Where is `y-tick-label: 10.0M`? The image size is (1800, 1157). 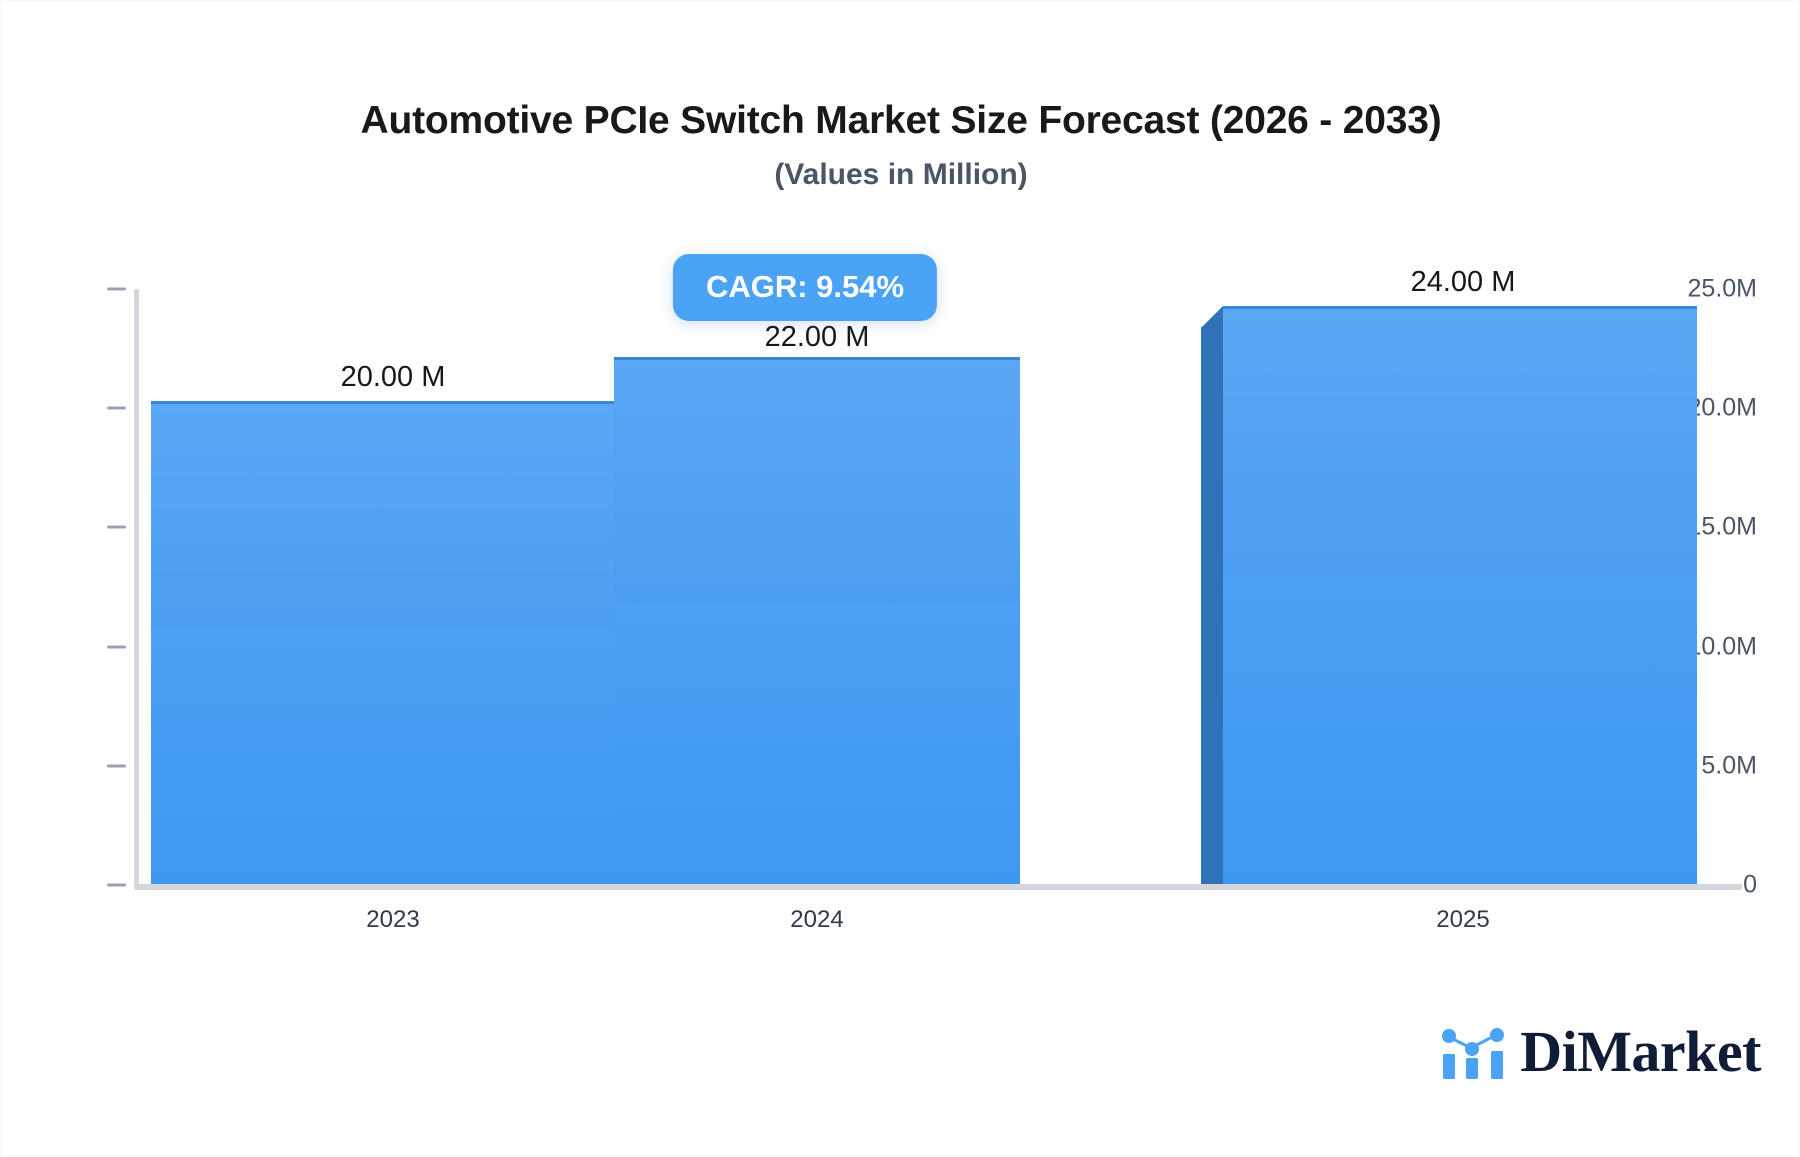 y-tick-label: 10.0M is located at coordinates (1722, 646).